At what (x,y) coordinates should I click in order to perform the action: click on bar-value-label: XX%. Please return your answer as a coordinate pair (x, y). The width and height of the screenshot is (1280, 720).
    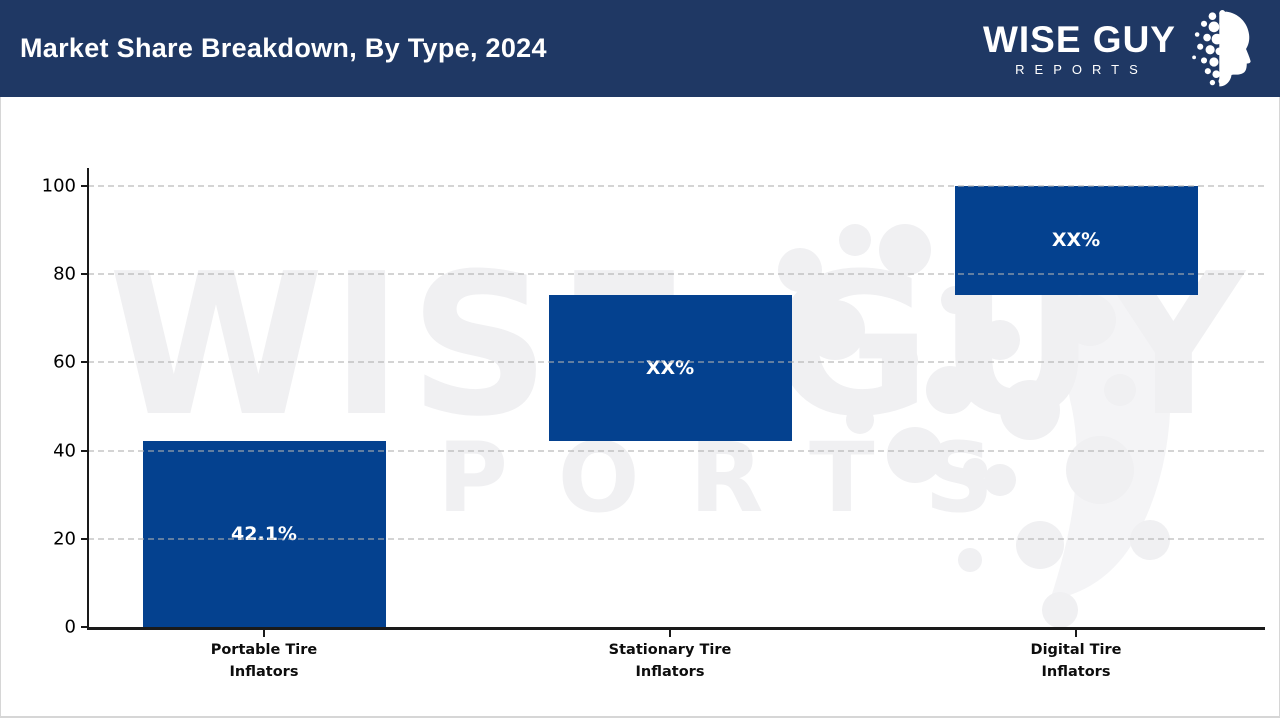
    Looking at the image, I should click on (1076, 240).